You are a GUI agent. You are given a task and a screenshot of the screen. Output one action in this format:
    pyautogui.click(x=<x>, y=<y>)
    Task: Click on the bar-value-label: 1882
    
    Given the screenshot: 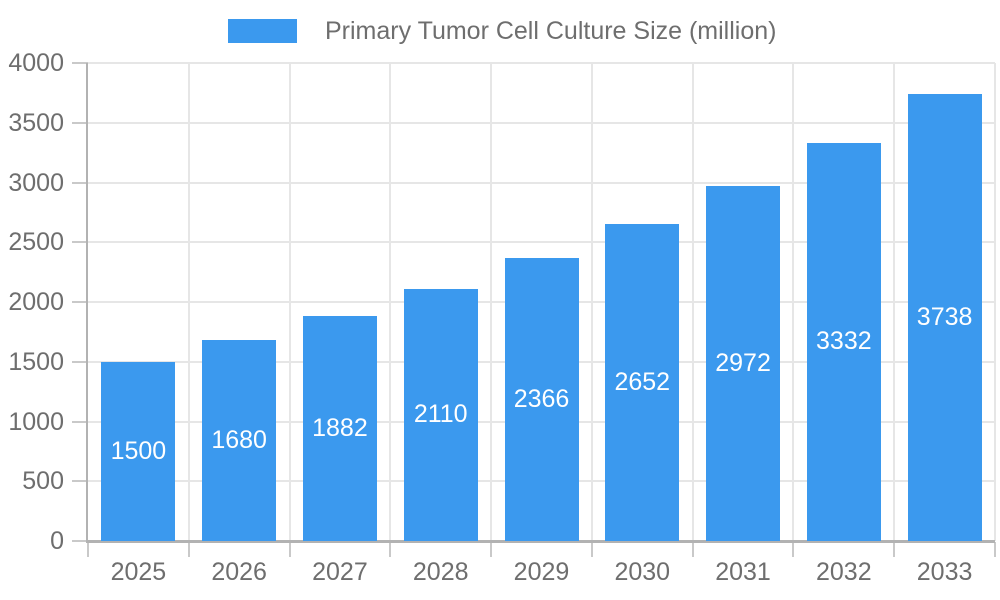 What is the action you would take?
    pyautogui.click(x=340, y=428)
    